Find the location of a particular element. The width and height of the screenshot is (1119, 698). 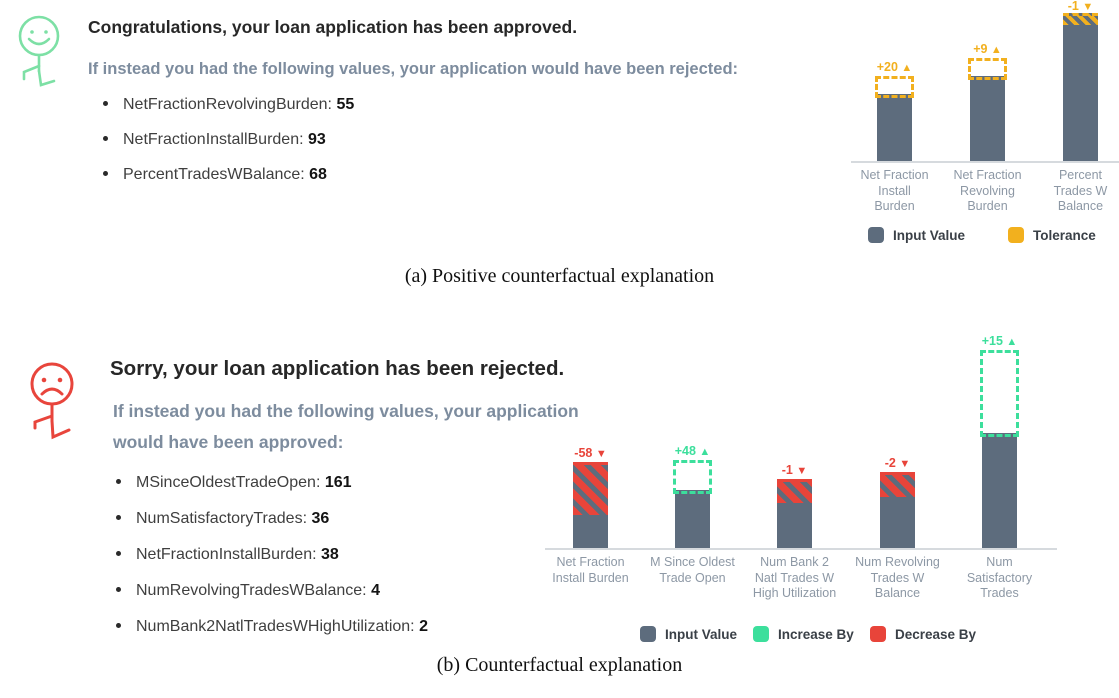

feature-item: NetFractionInstallBurden: 38 is located at coordinates (272, 554).